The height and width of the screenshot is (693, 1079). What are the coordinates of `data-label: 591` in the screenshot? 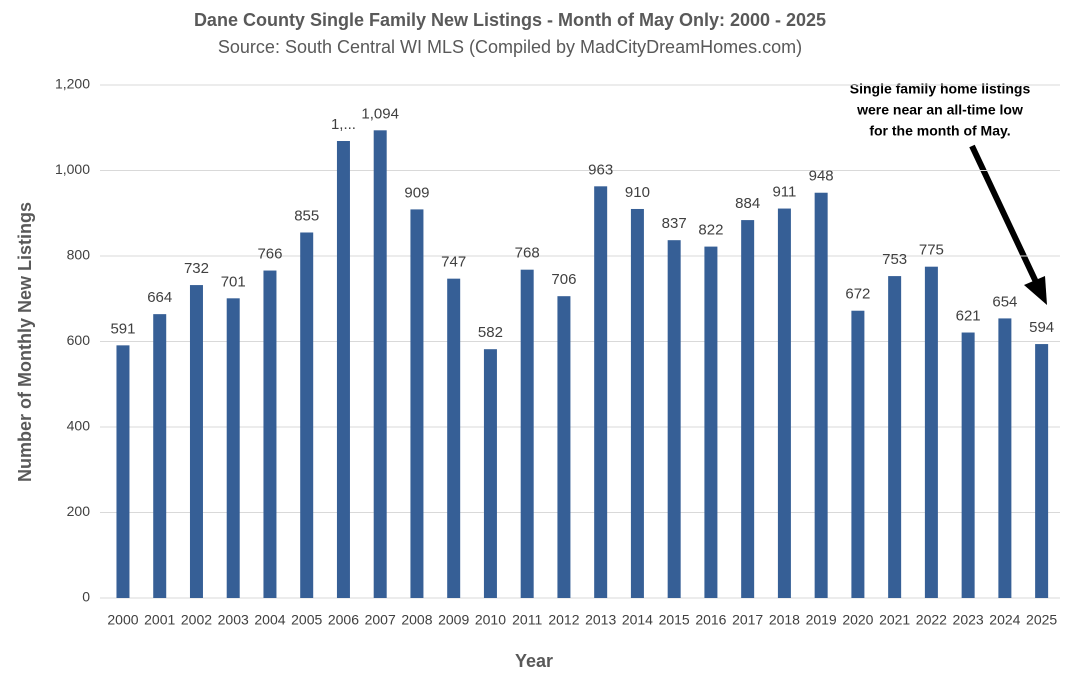 It's located at (122, 328).